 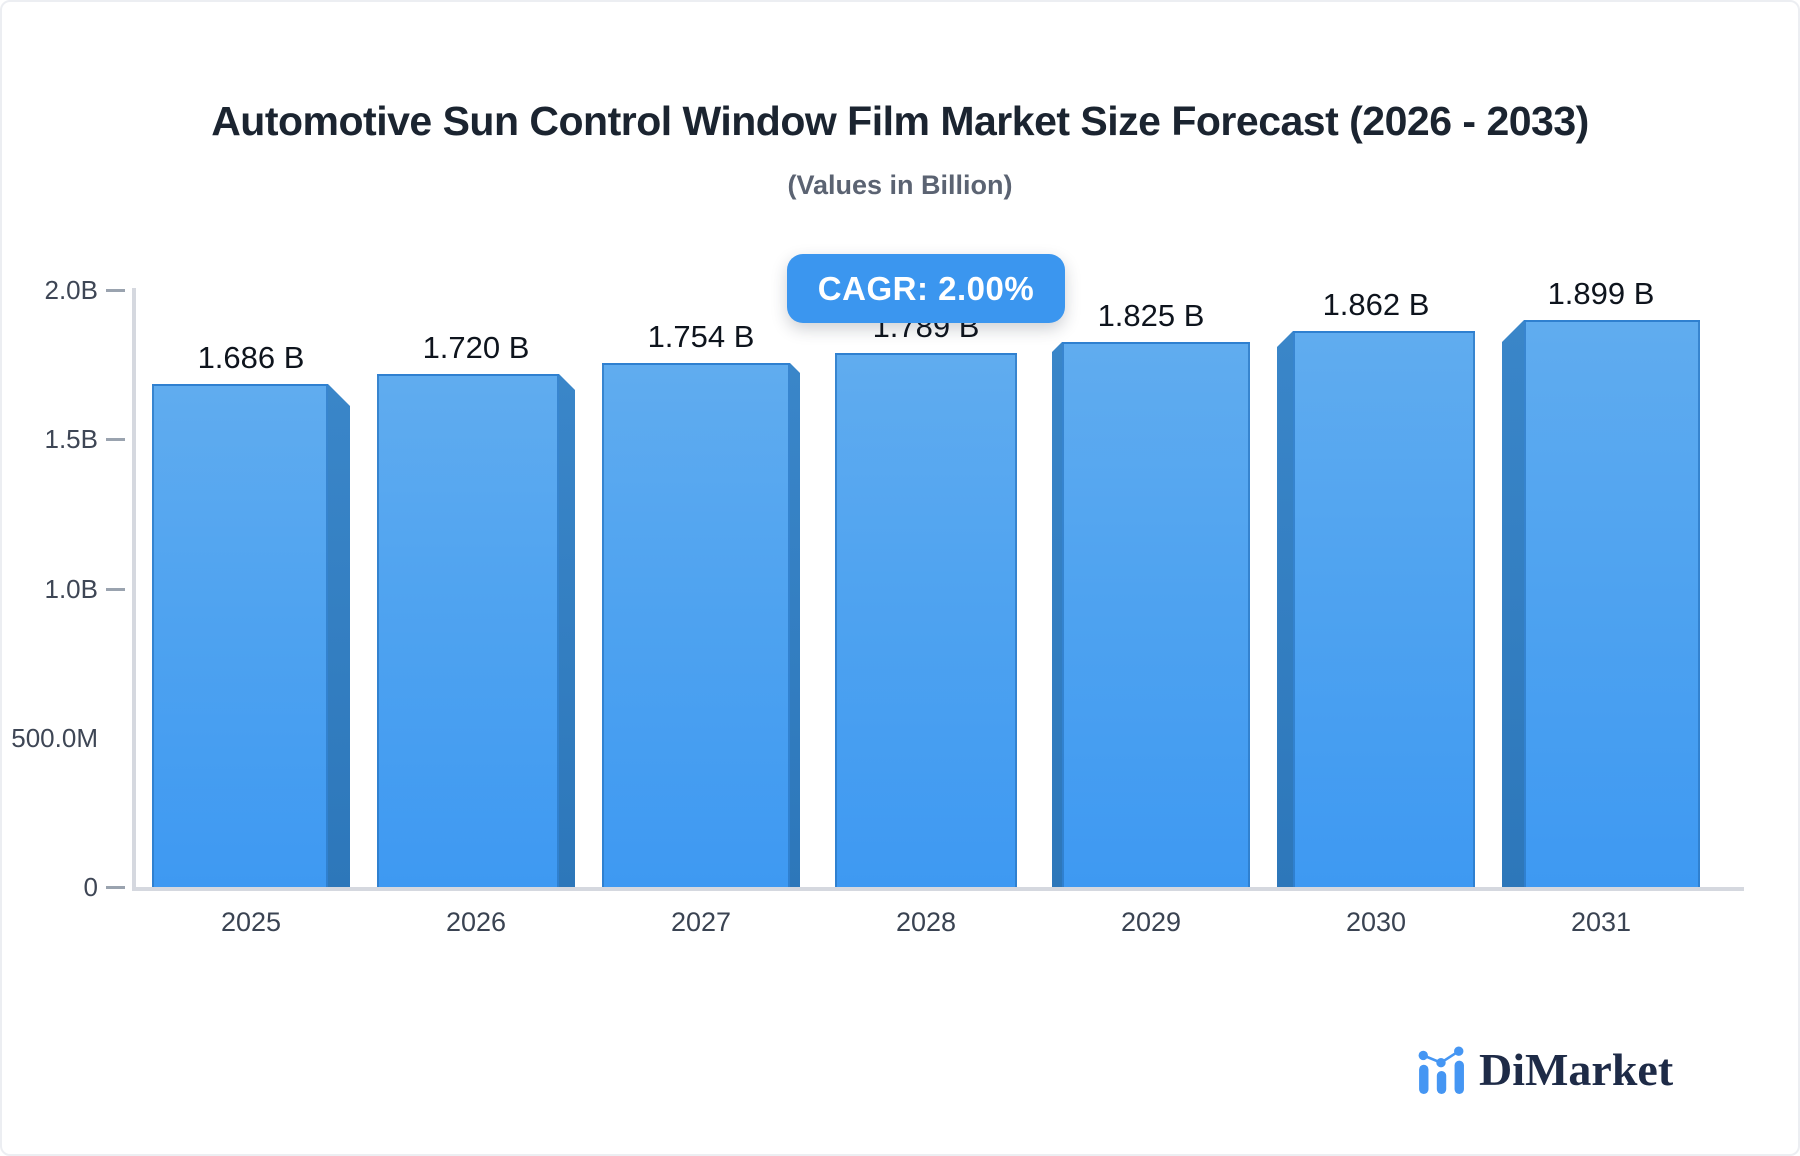 What do you see at coordinates (71, 439) in the screenshot?
I see `y-axis-tick-label: 1.5B` at bounding box center [71, 439].